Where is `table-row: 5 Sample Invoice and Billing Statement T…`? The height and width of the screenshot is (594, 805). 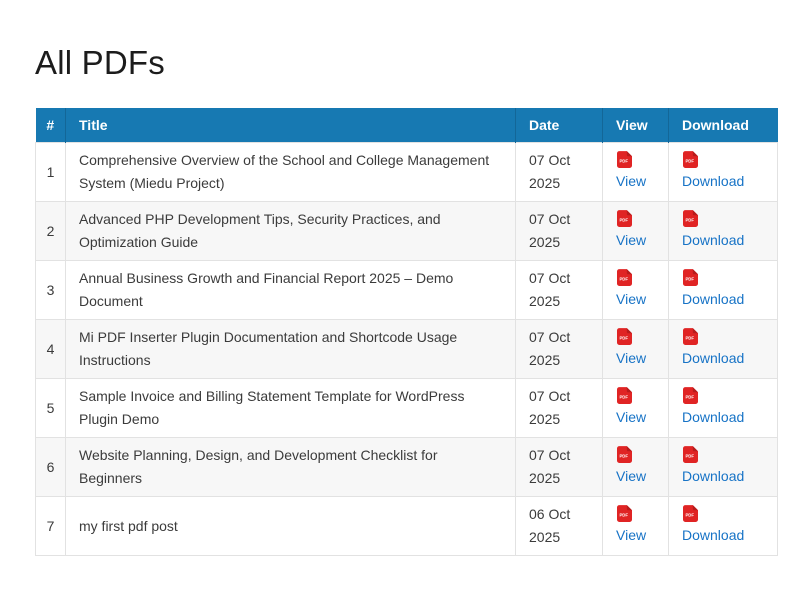 table-row: 5 Sample Invoice and Billing Statement T… is located at coordinates (406, 408).